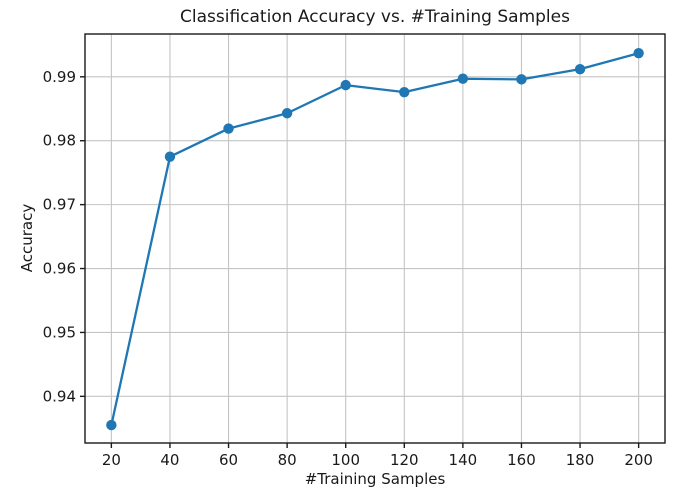 The image size is (675, 493). What do you see at coordinates (59, 141) in the screenshot?
I see `y-tick-label: 0.98` at bounding box center [59, 141].